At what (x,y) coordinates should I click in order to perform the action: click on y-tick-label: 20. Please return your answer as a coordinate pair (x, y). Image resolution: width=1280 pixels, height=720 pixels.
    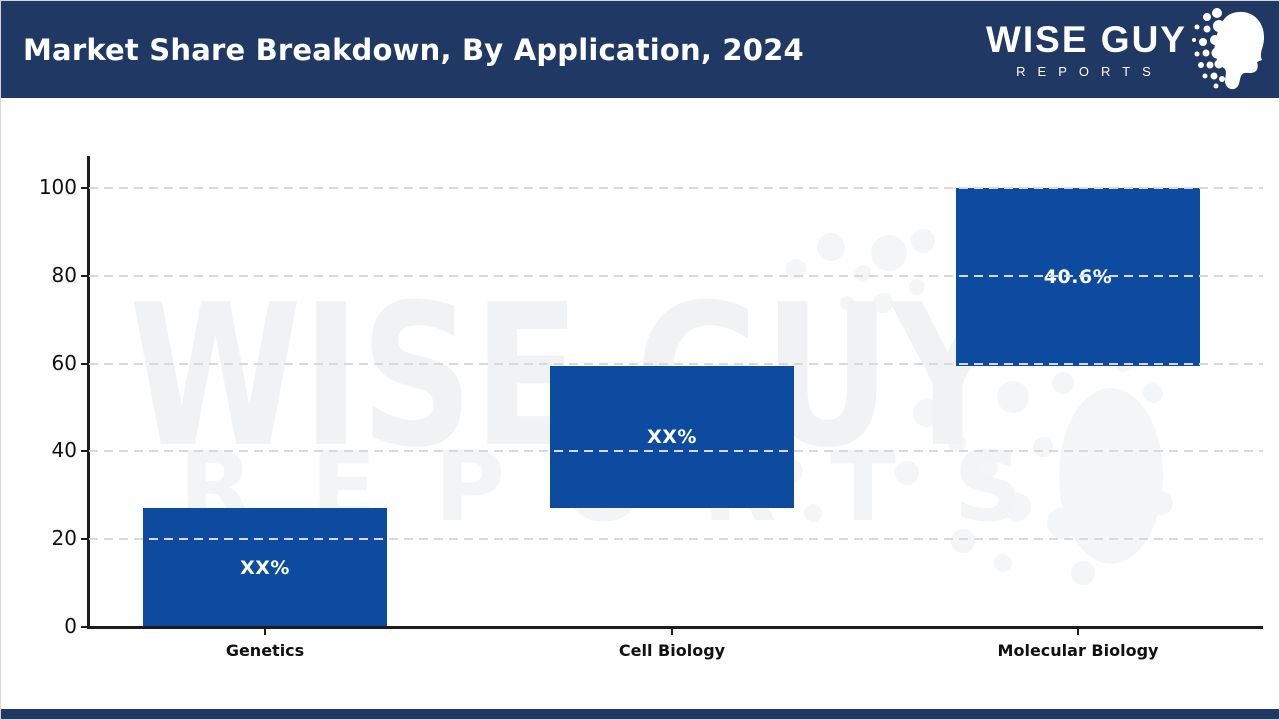
    Looking at the image, I should click on (64, 538).